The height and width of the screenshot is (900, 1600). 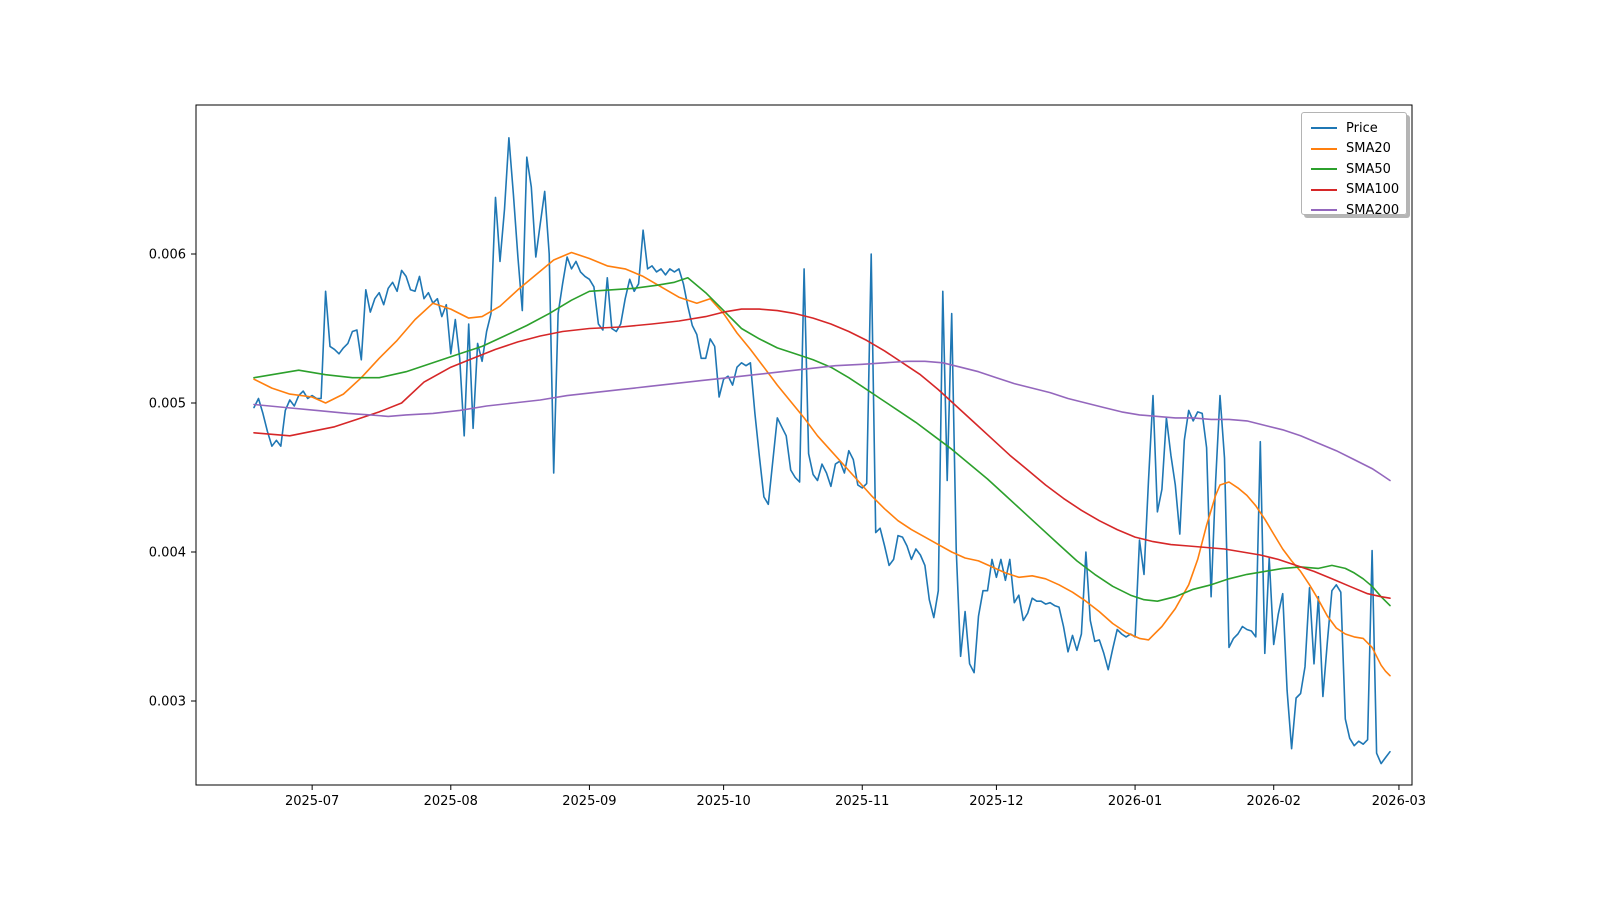 I want to click on x-tick-label: 2025-07, so click(x=312, y=801).